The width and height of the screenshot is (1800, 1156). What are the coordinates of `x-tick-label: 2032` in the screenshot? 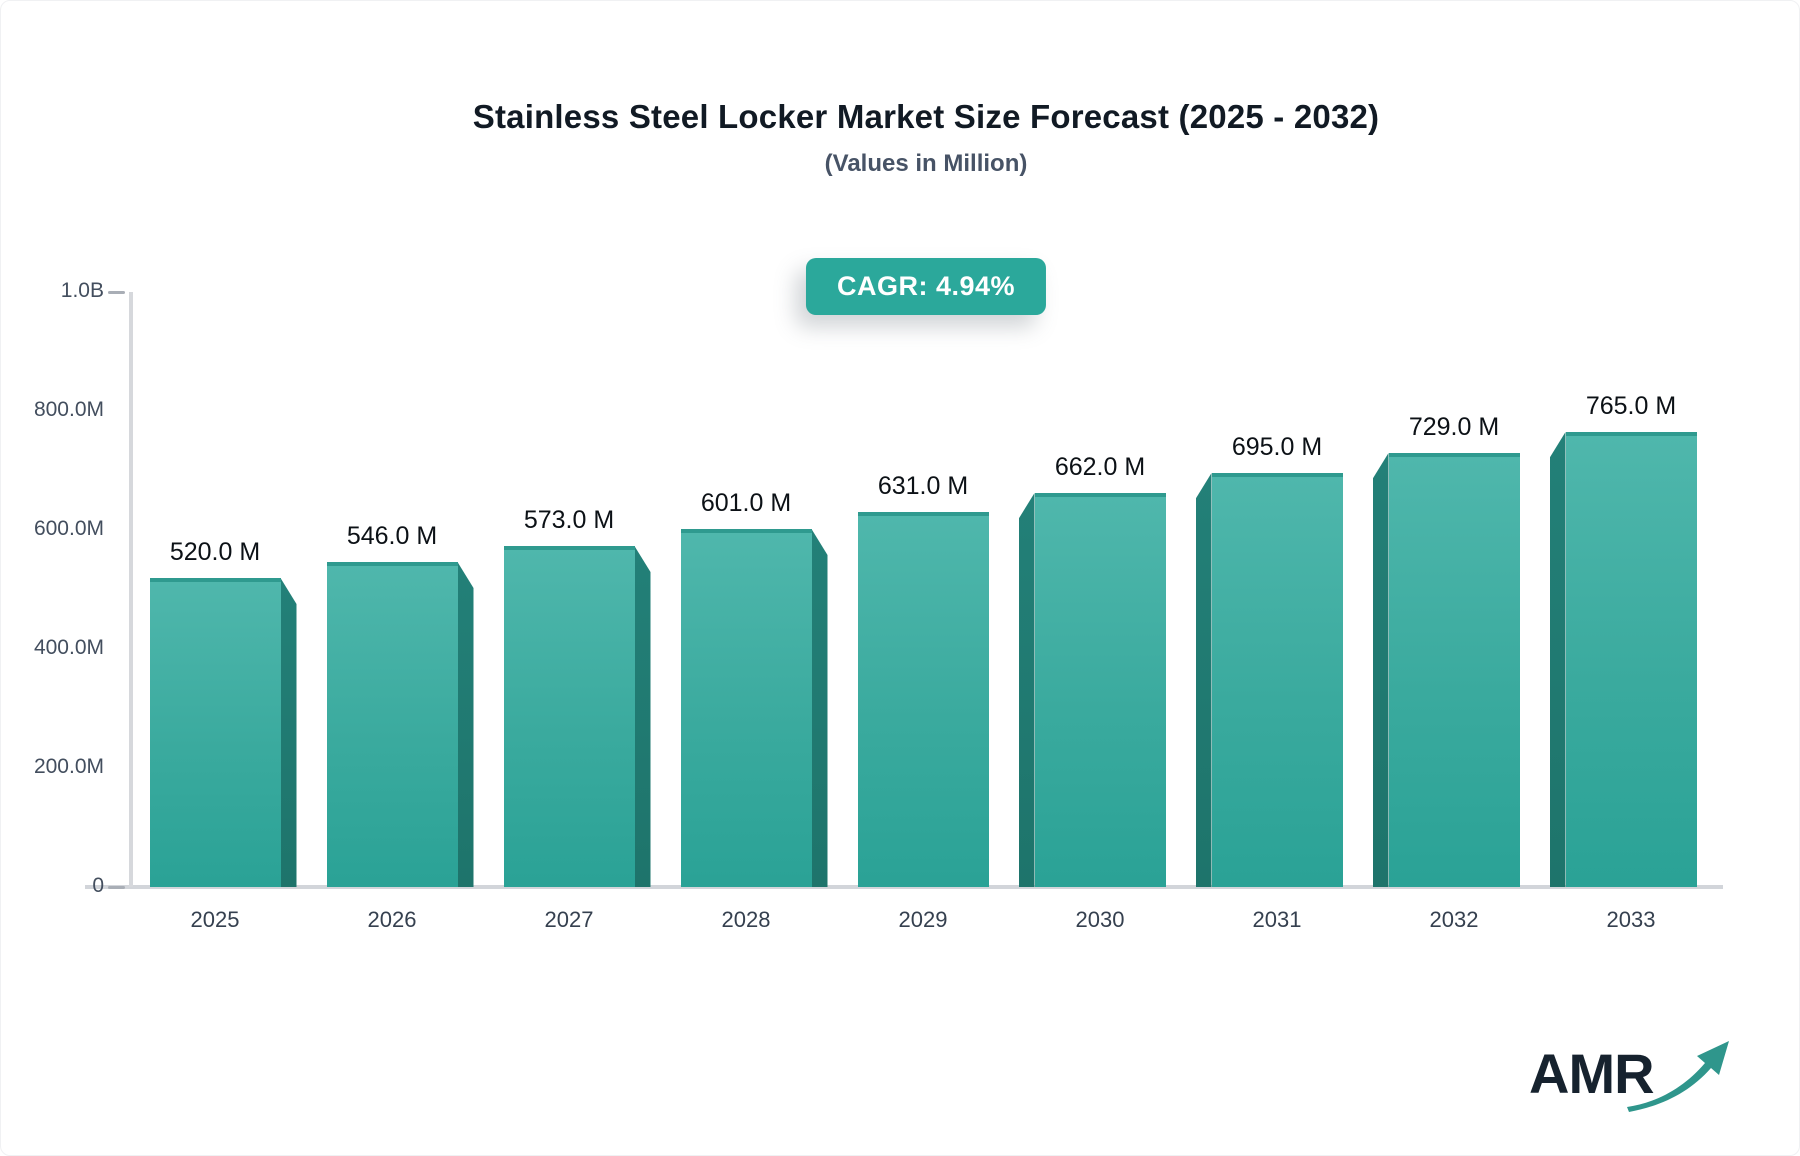 It's located at (1454, 919).